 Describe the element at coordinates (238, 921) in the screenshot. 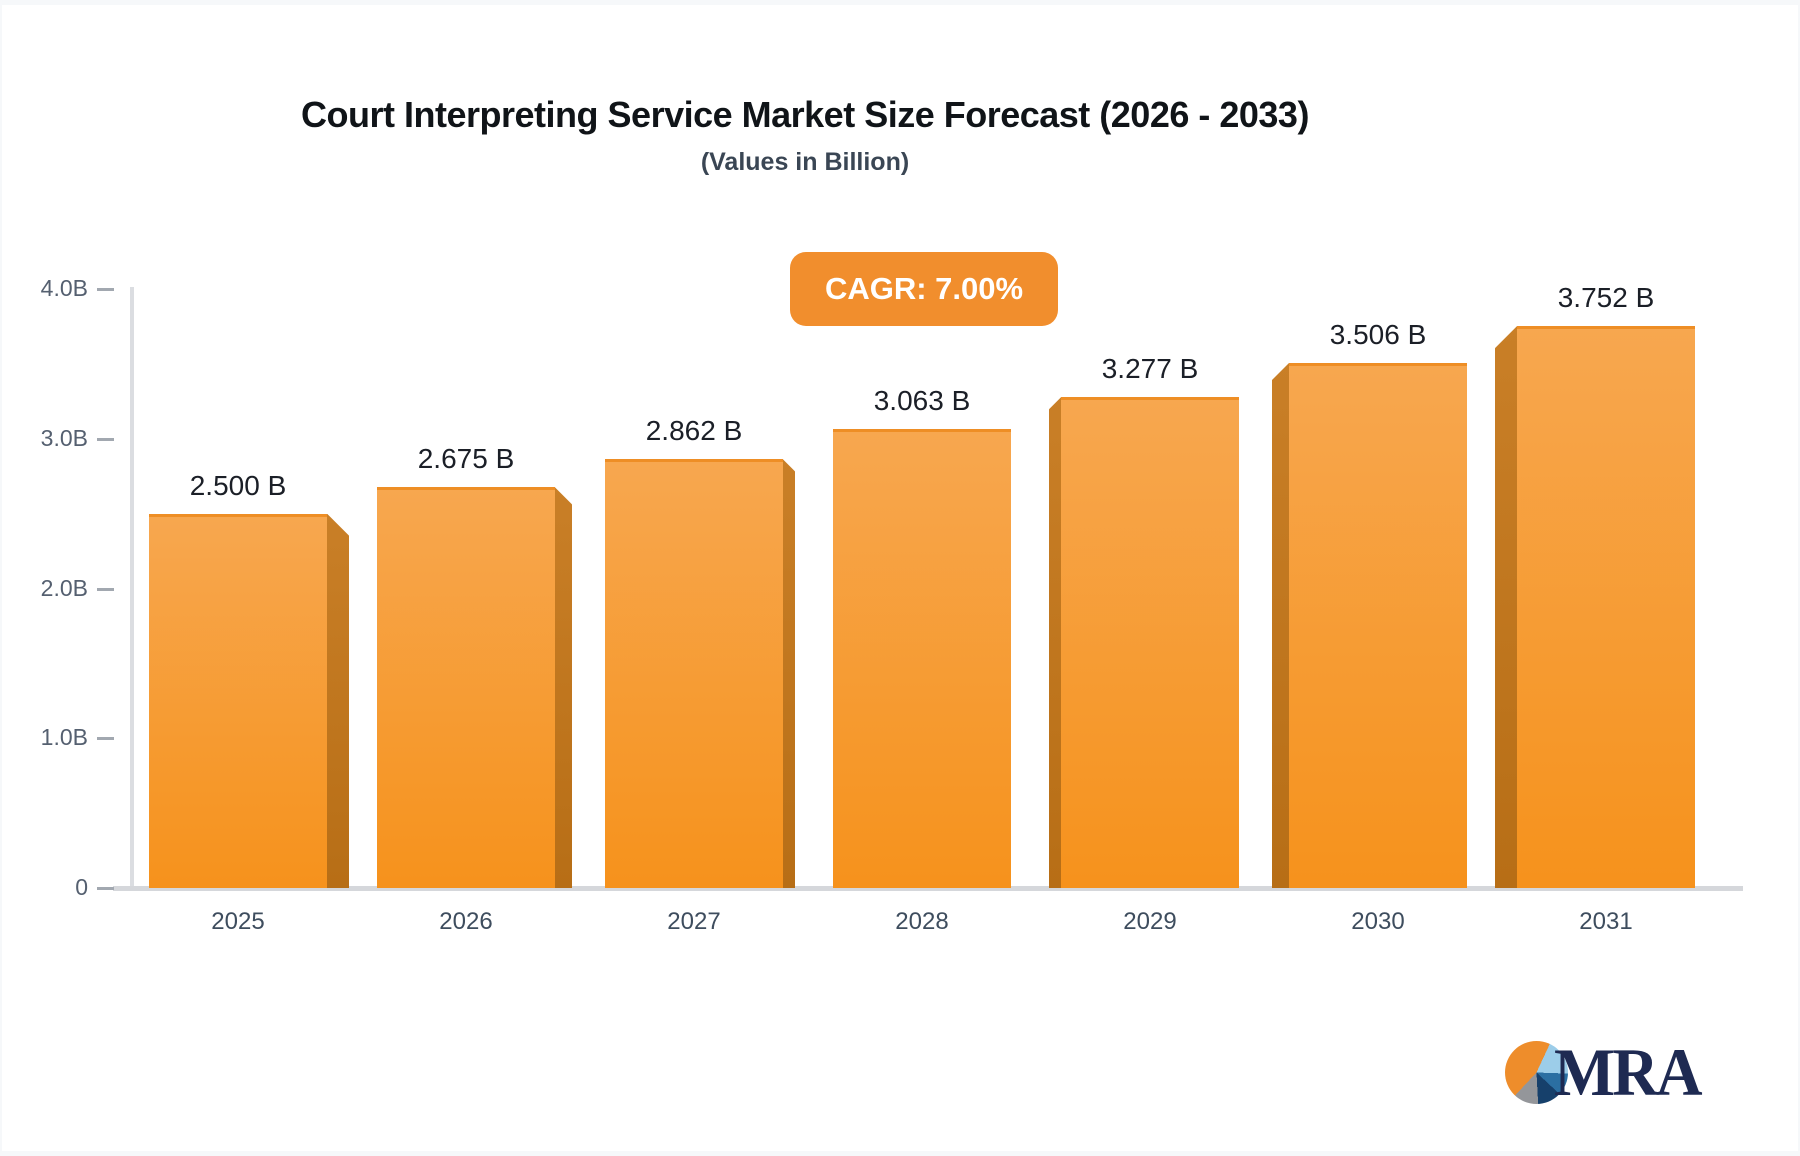

I see `x-tick-label-2025: 2025` at that location.